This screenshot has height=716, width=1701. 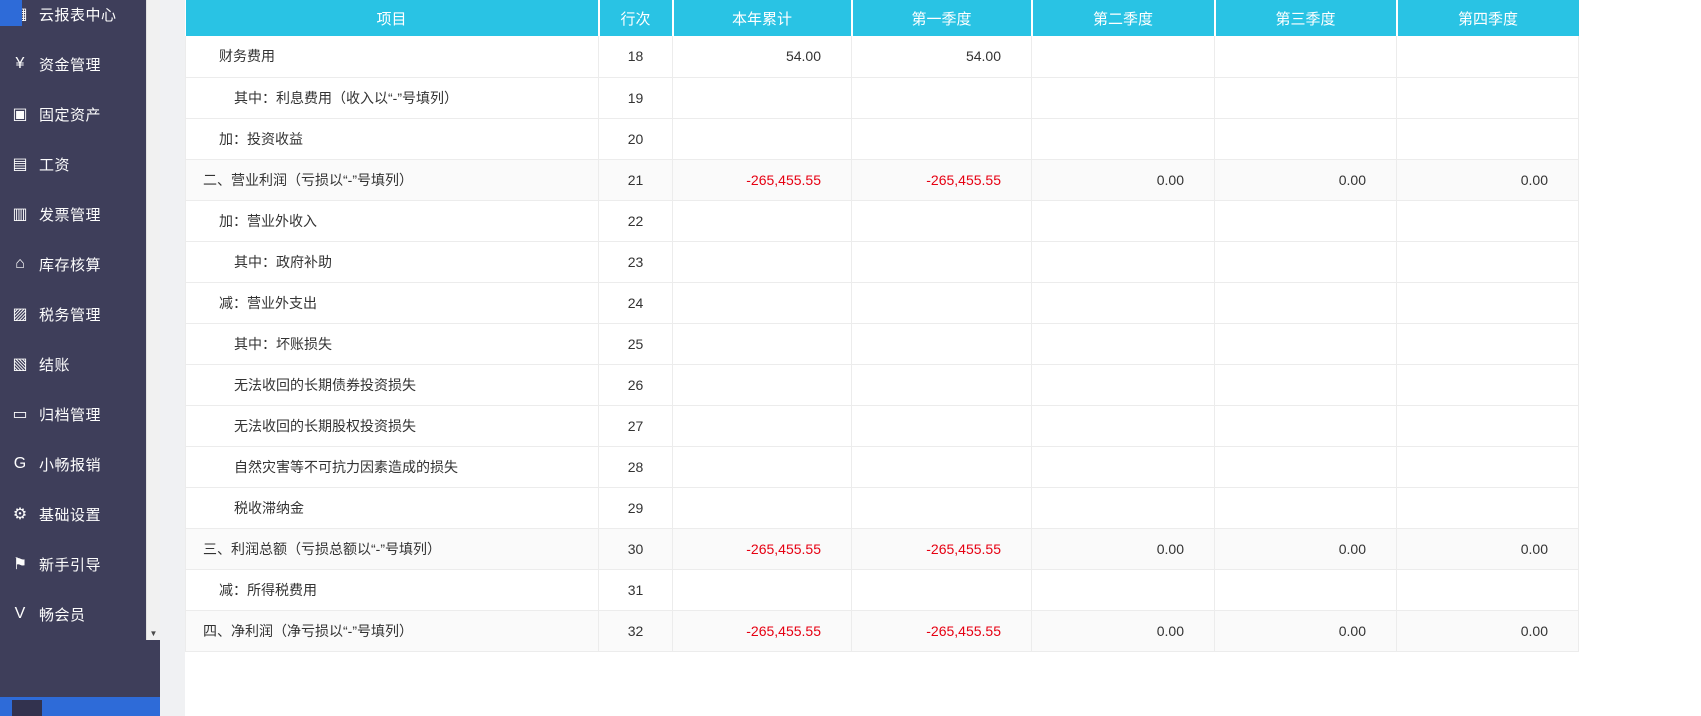 What do you see at coordinates (73, 614) in the screenshot?
I see `sidebar-item-chang-member: V 畅会员` at bounding box center [73, 614].